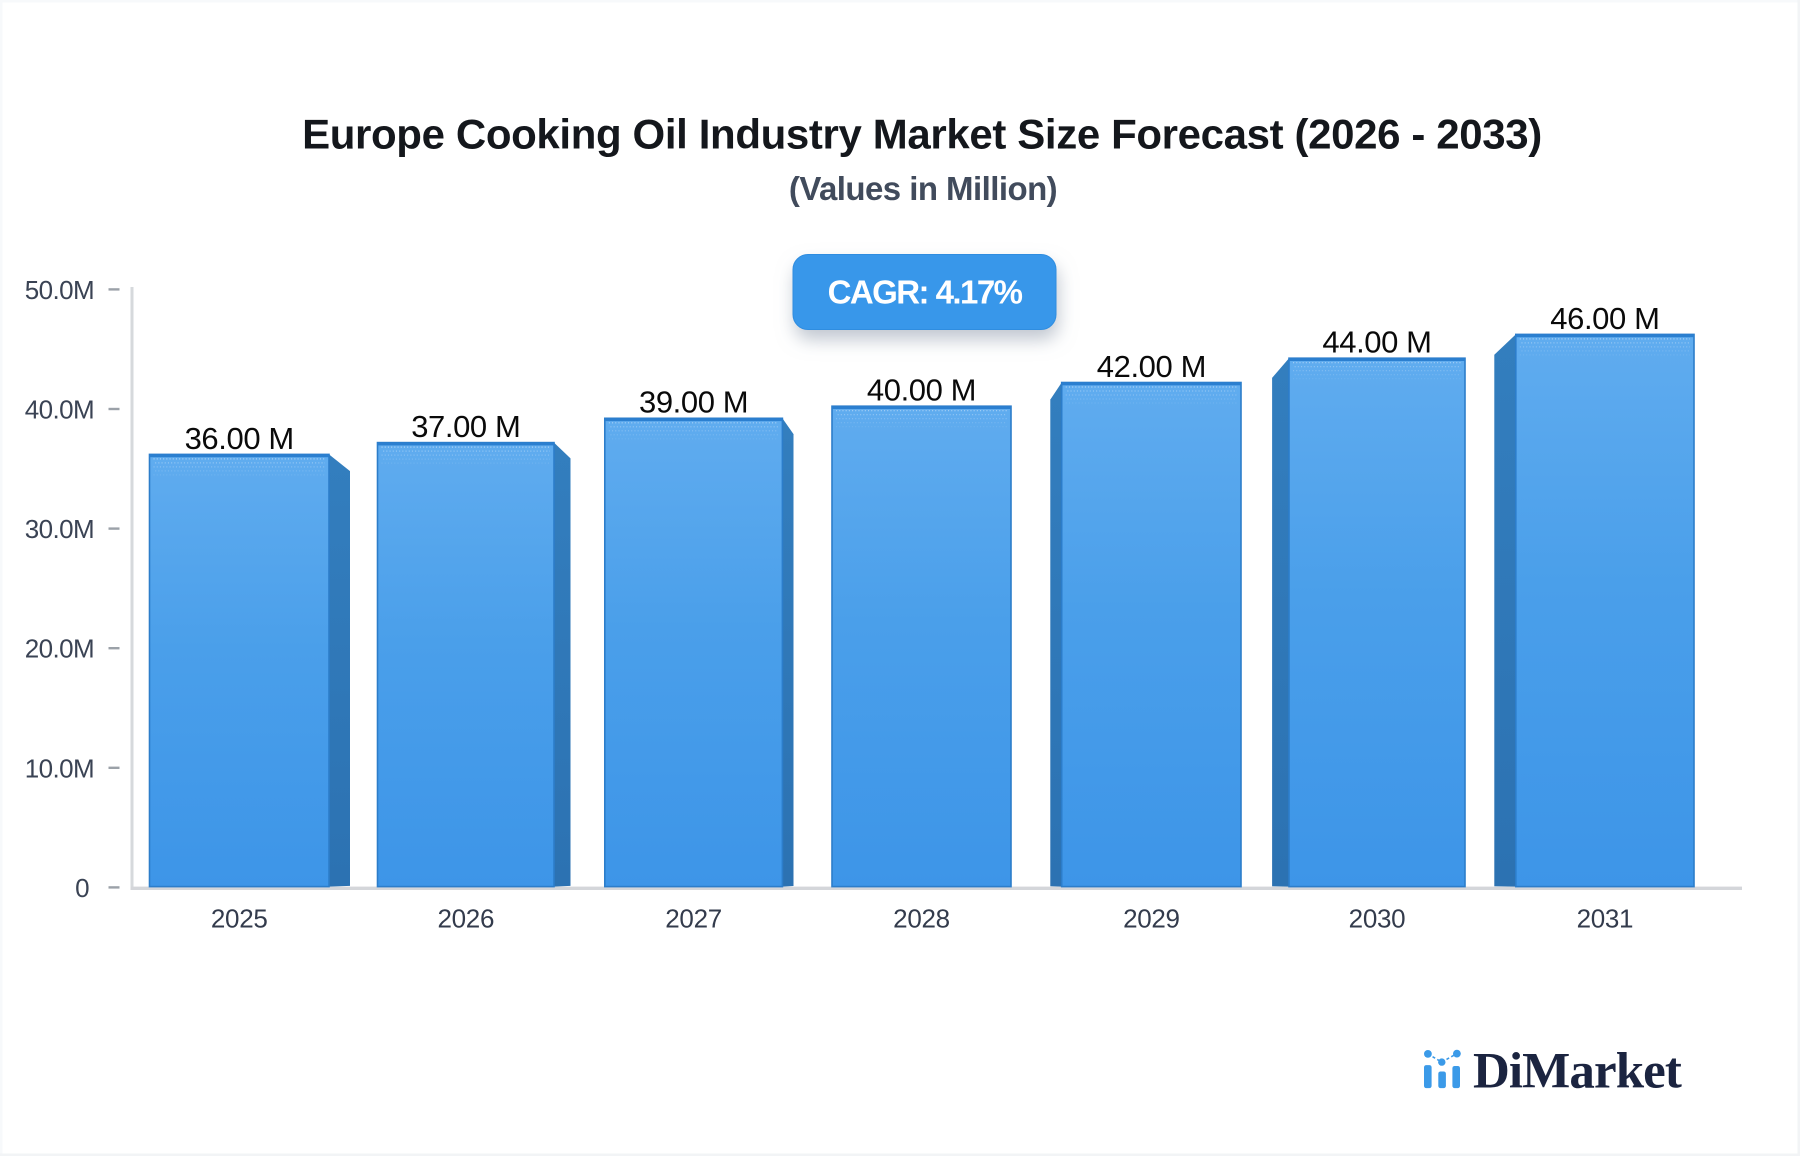 Image resolution: width=1800 pixels, height=1156 pixels. What do you see at coordinates (59, 410) in the screenshot?
I see `svg-text: 40.0M` at bounding box center [59, 410].